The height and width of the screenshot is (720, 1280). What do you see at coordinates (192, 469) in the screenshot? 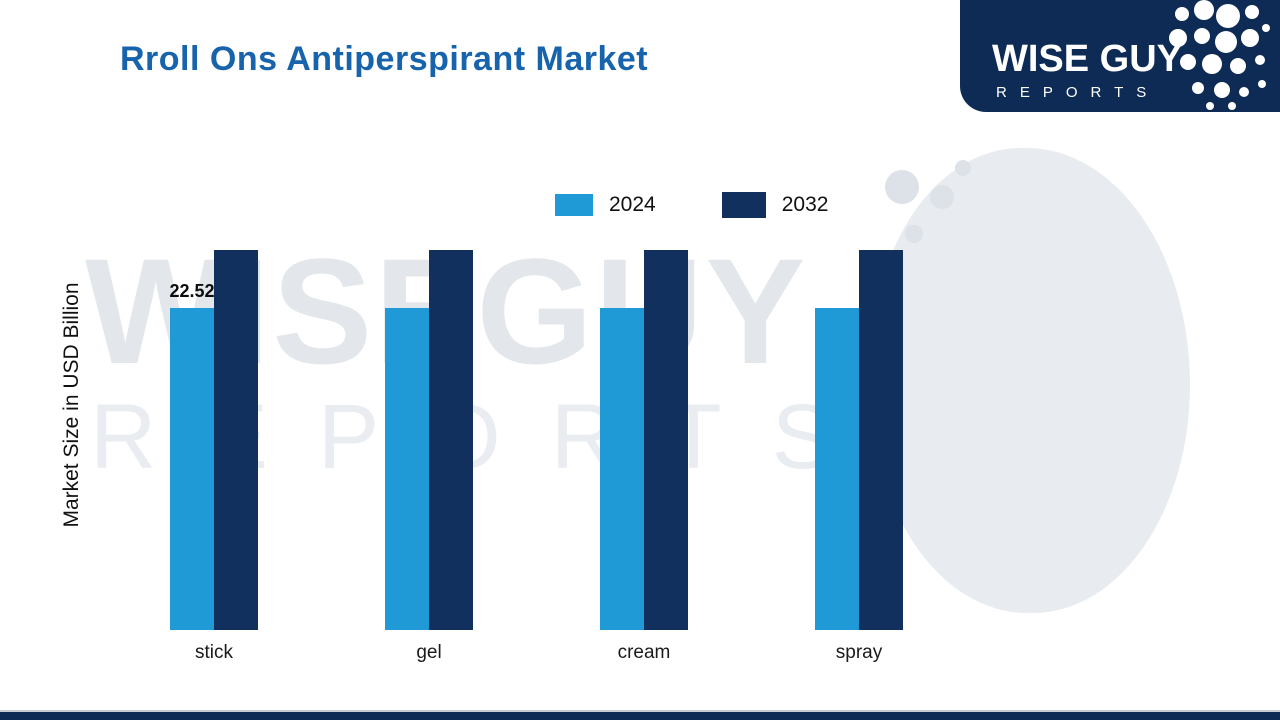
I see `bar-stick-2024` at bounding box center [192, 469].